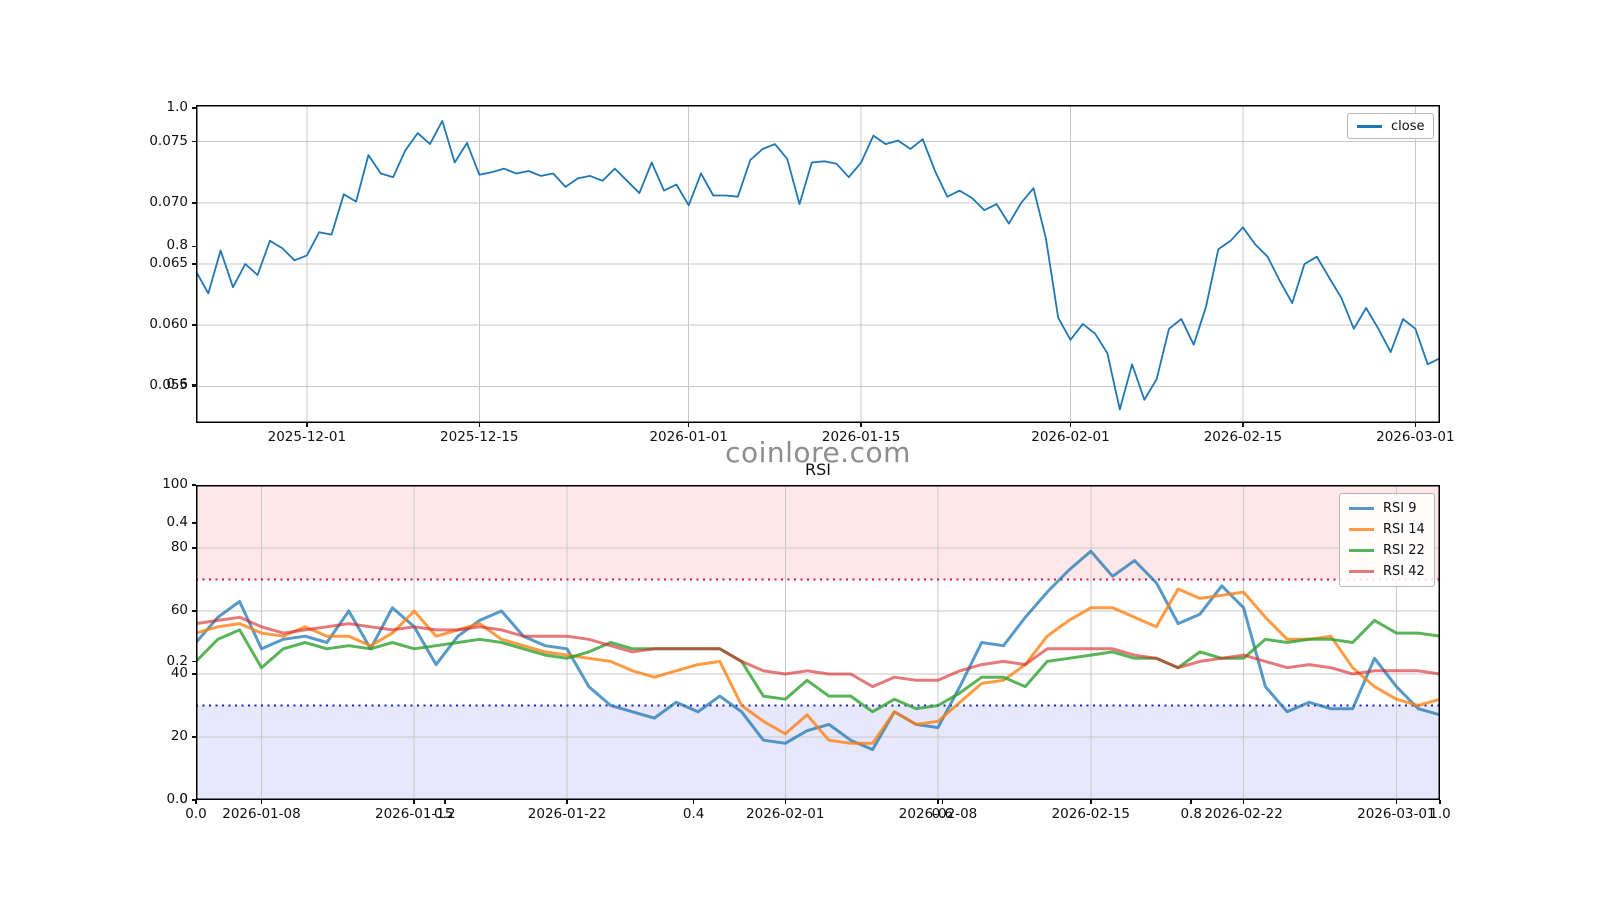 The height and width of the screenshot is (900, 1600). I want to click on overlay-x-tick-label: 0.4, so click(693, 814).